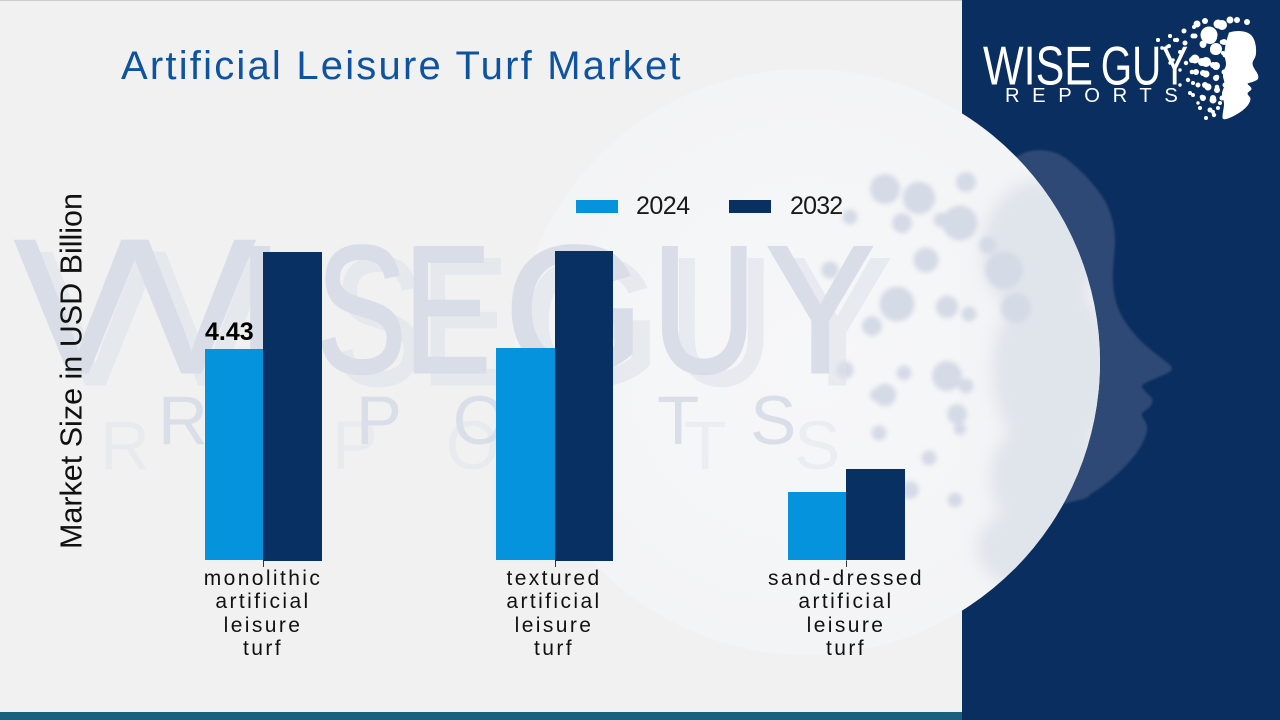 This screenshot has height=720, width=1280. Describe the element at coordinates (1144, 67) in the screenshot. I see `svg-text: GUY` at that location.